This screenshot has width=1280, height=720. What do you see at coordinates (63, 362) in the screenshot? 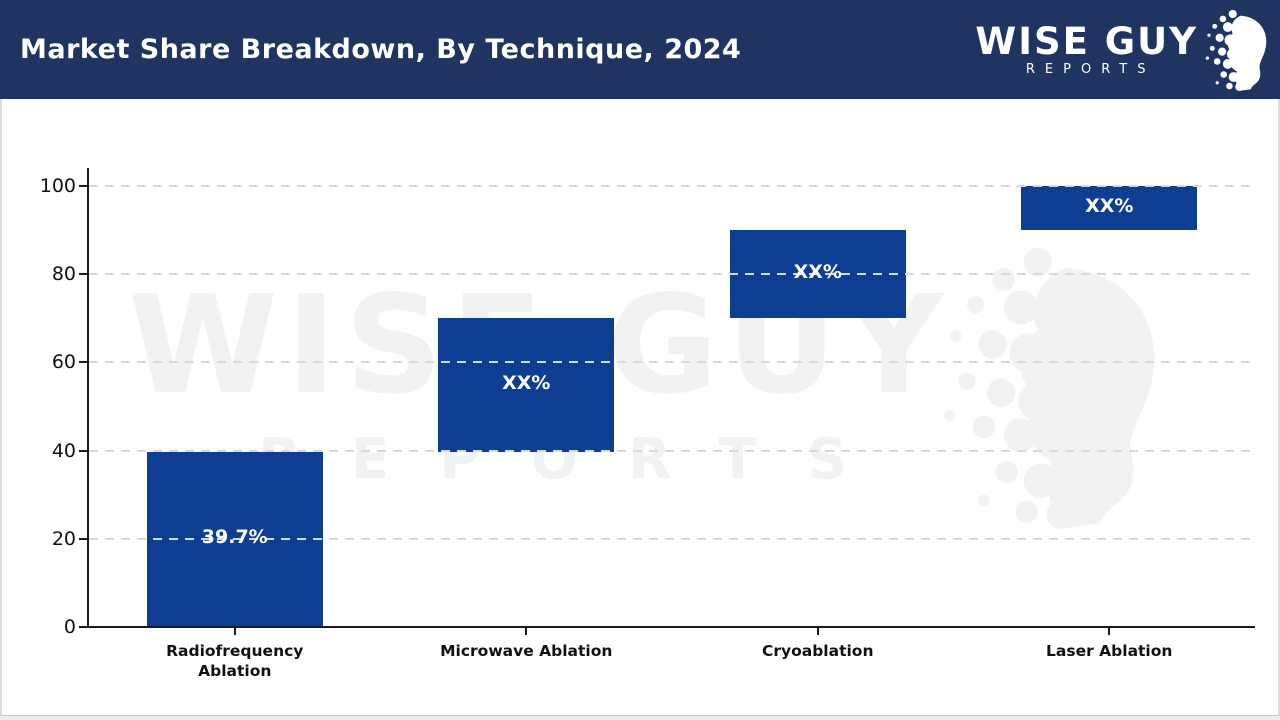
I see `y-tick-label: 60` at bounding box center [63, 362].